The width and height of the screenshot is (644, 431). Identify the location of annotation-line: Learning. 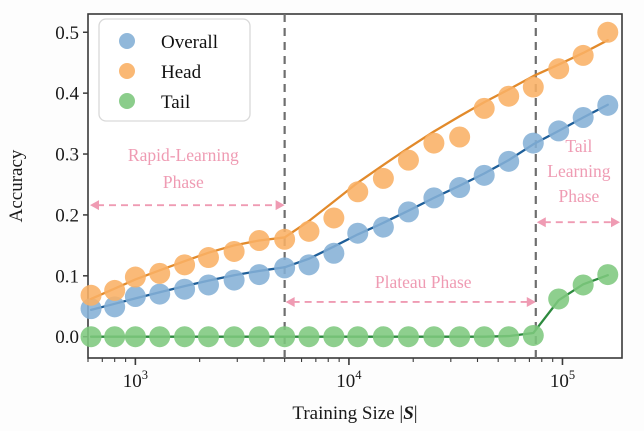
(578, 171).